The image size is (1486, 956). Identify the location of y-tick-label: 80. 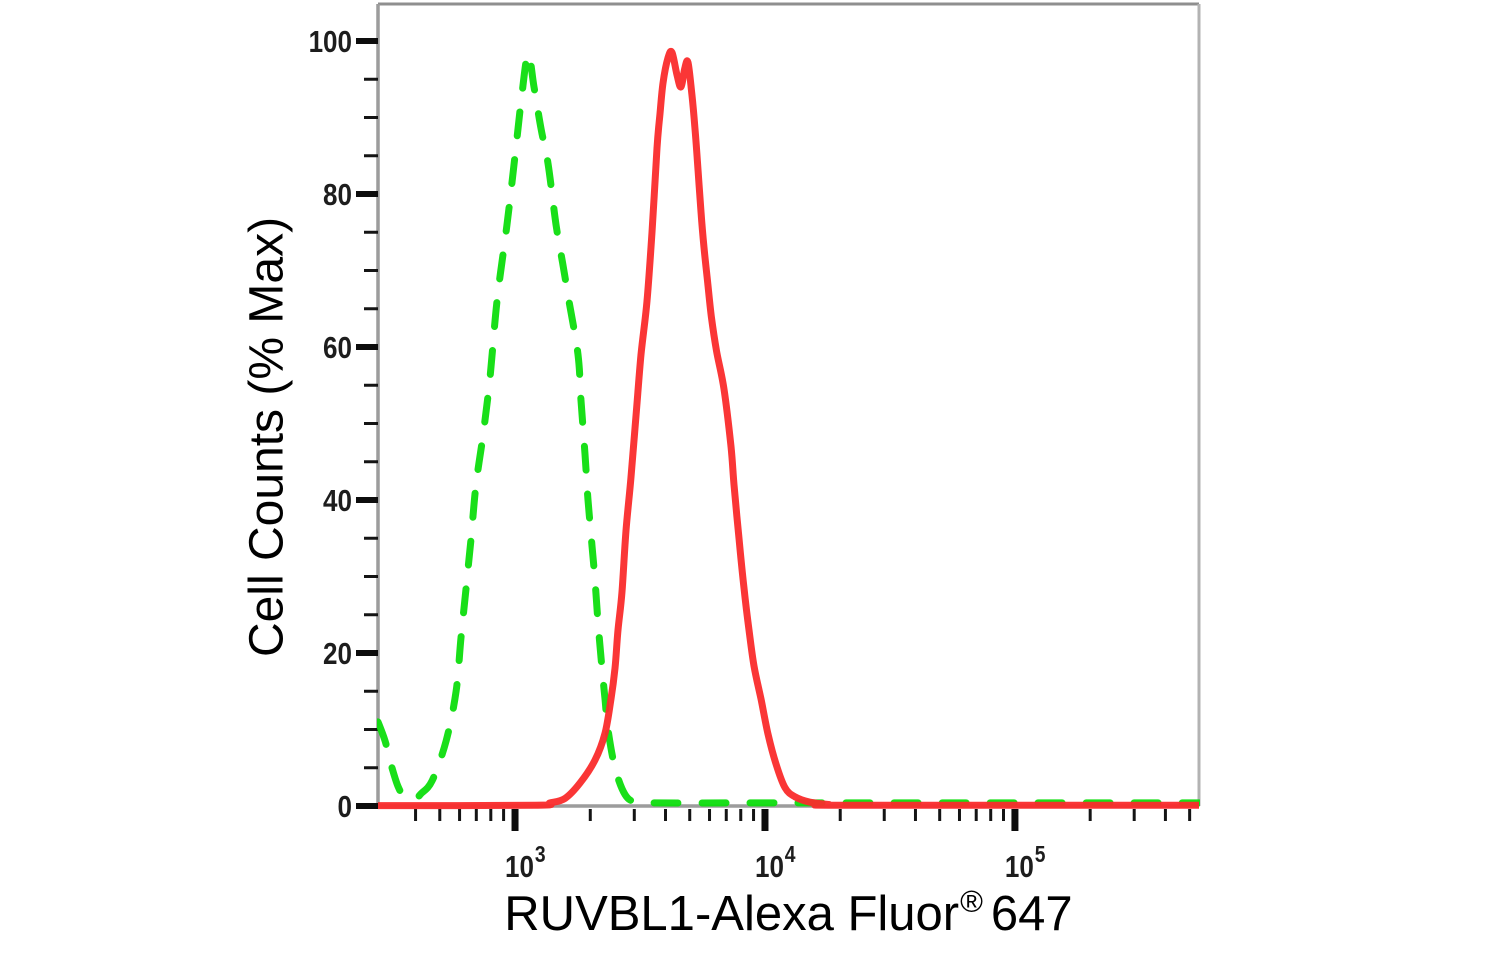
(337, 195).